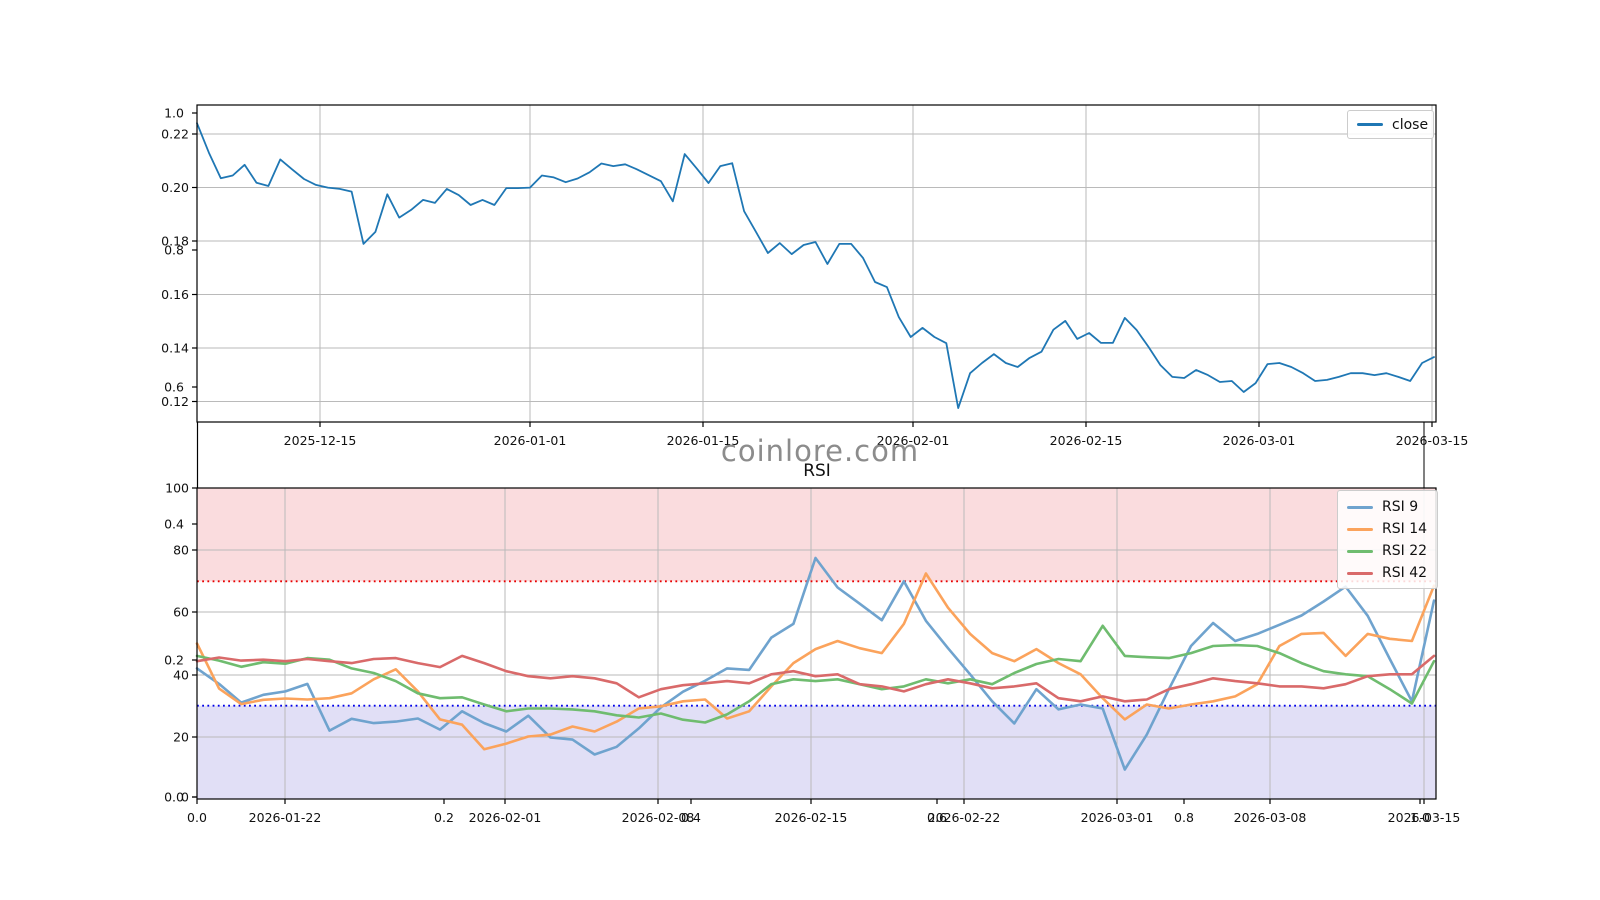  Describe the element at coordinates (1270, 817) in the screenshot. I see `rsi-x-tick-label: 2026-03-08` at that location.